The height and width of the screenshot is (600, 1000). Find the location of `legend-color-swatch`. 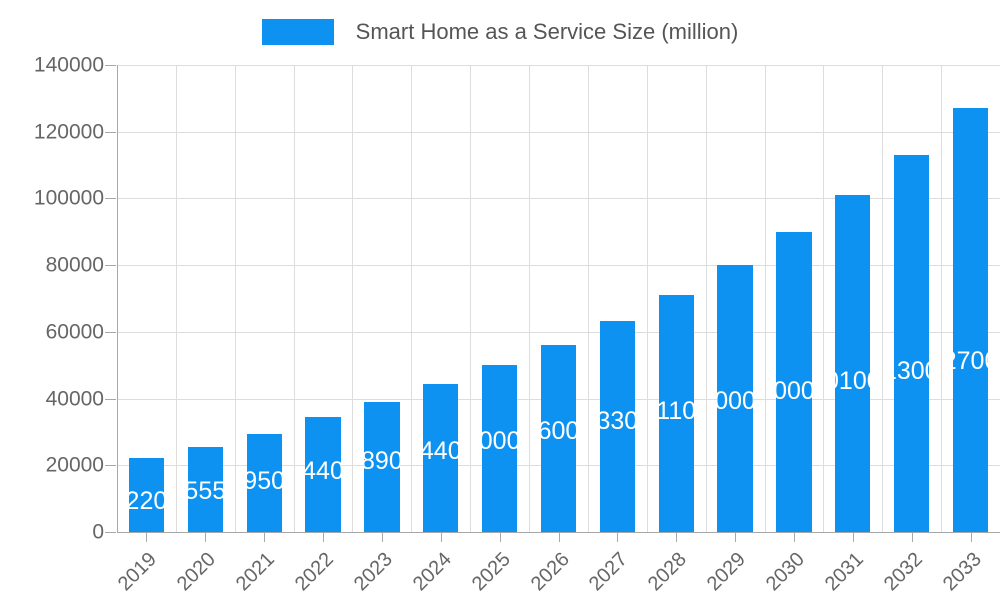

legend-color-swatch is located at coordinates (297, 32).